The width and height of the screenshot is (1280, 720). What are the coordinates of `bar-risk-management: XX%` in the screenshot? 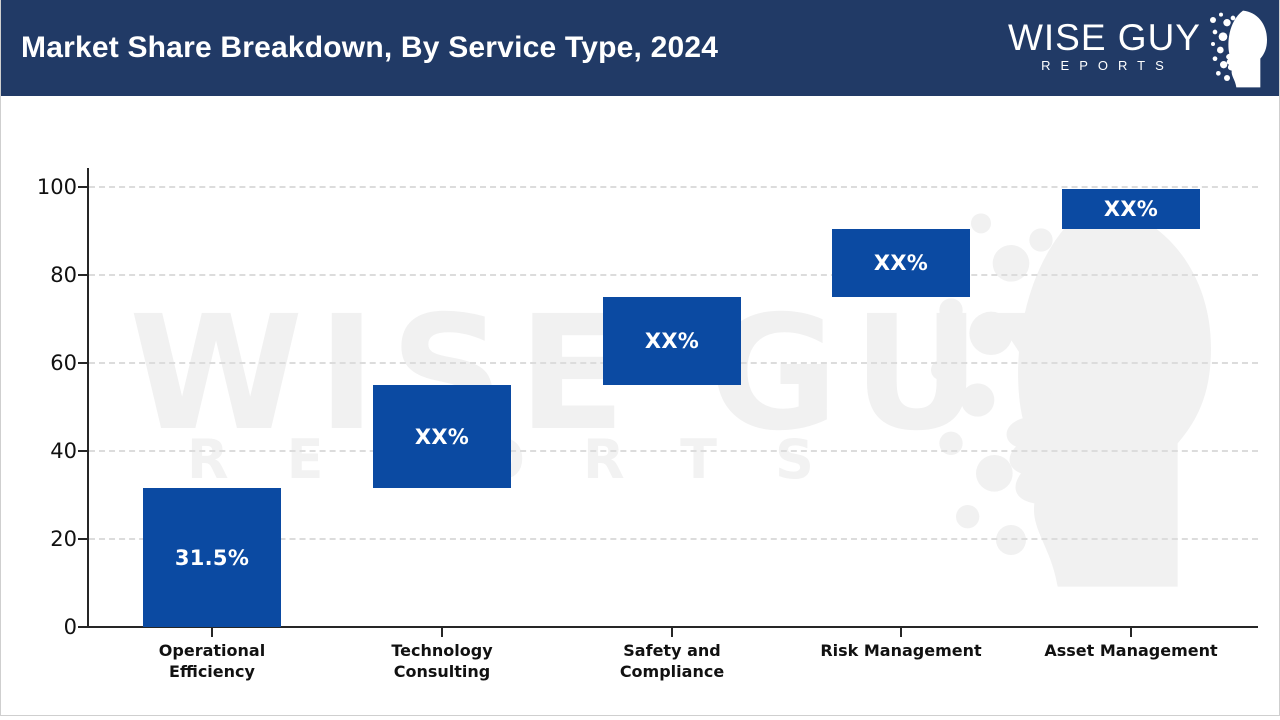 It's located at (901, 262).